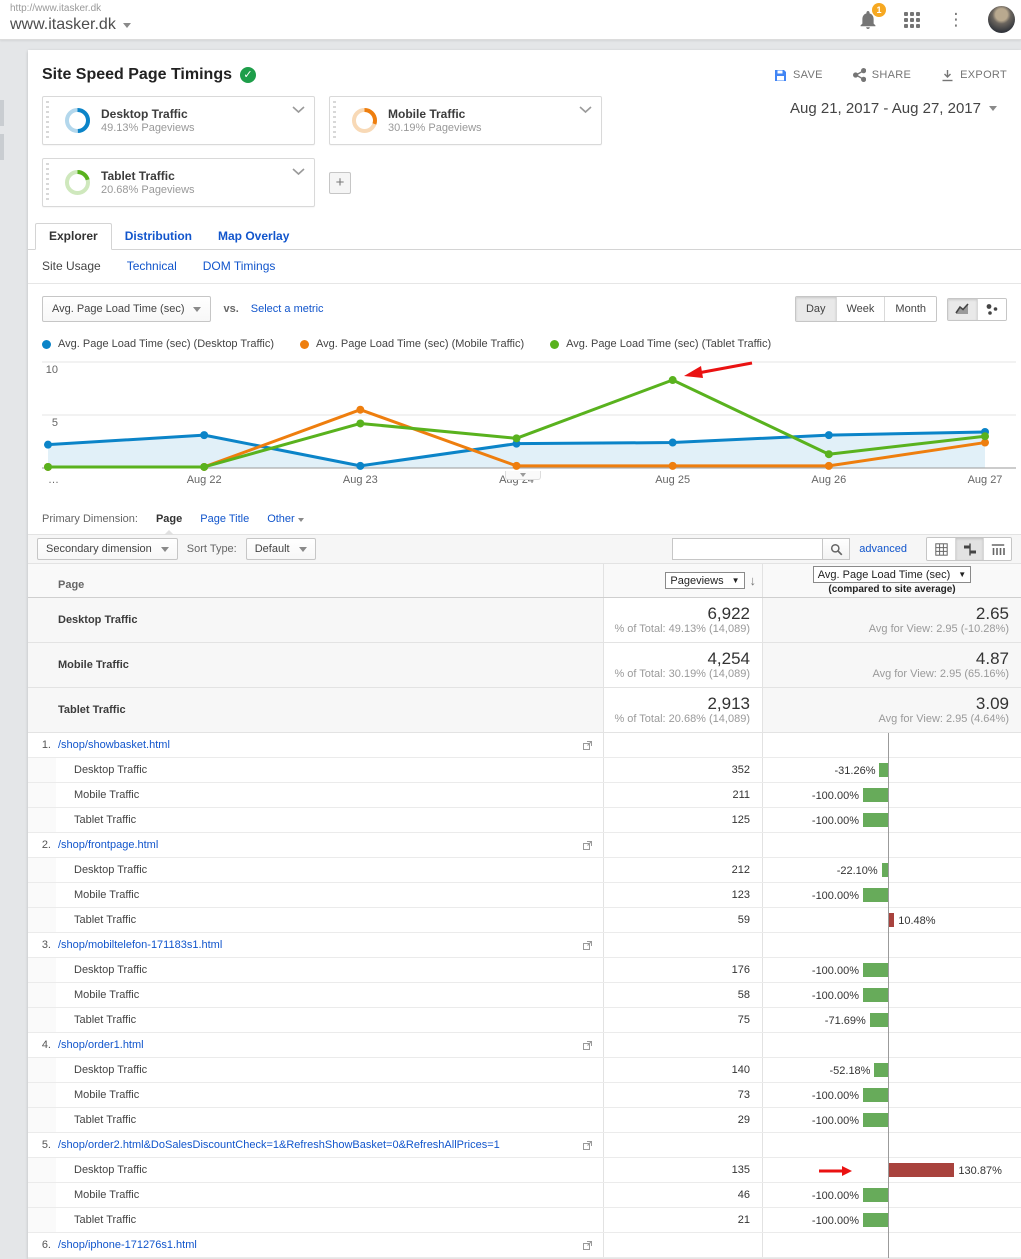 This screenshot has width=1021, height=1259. I want to click on granularity-button-week: Week, so click(860, 309).